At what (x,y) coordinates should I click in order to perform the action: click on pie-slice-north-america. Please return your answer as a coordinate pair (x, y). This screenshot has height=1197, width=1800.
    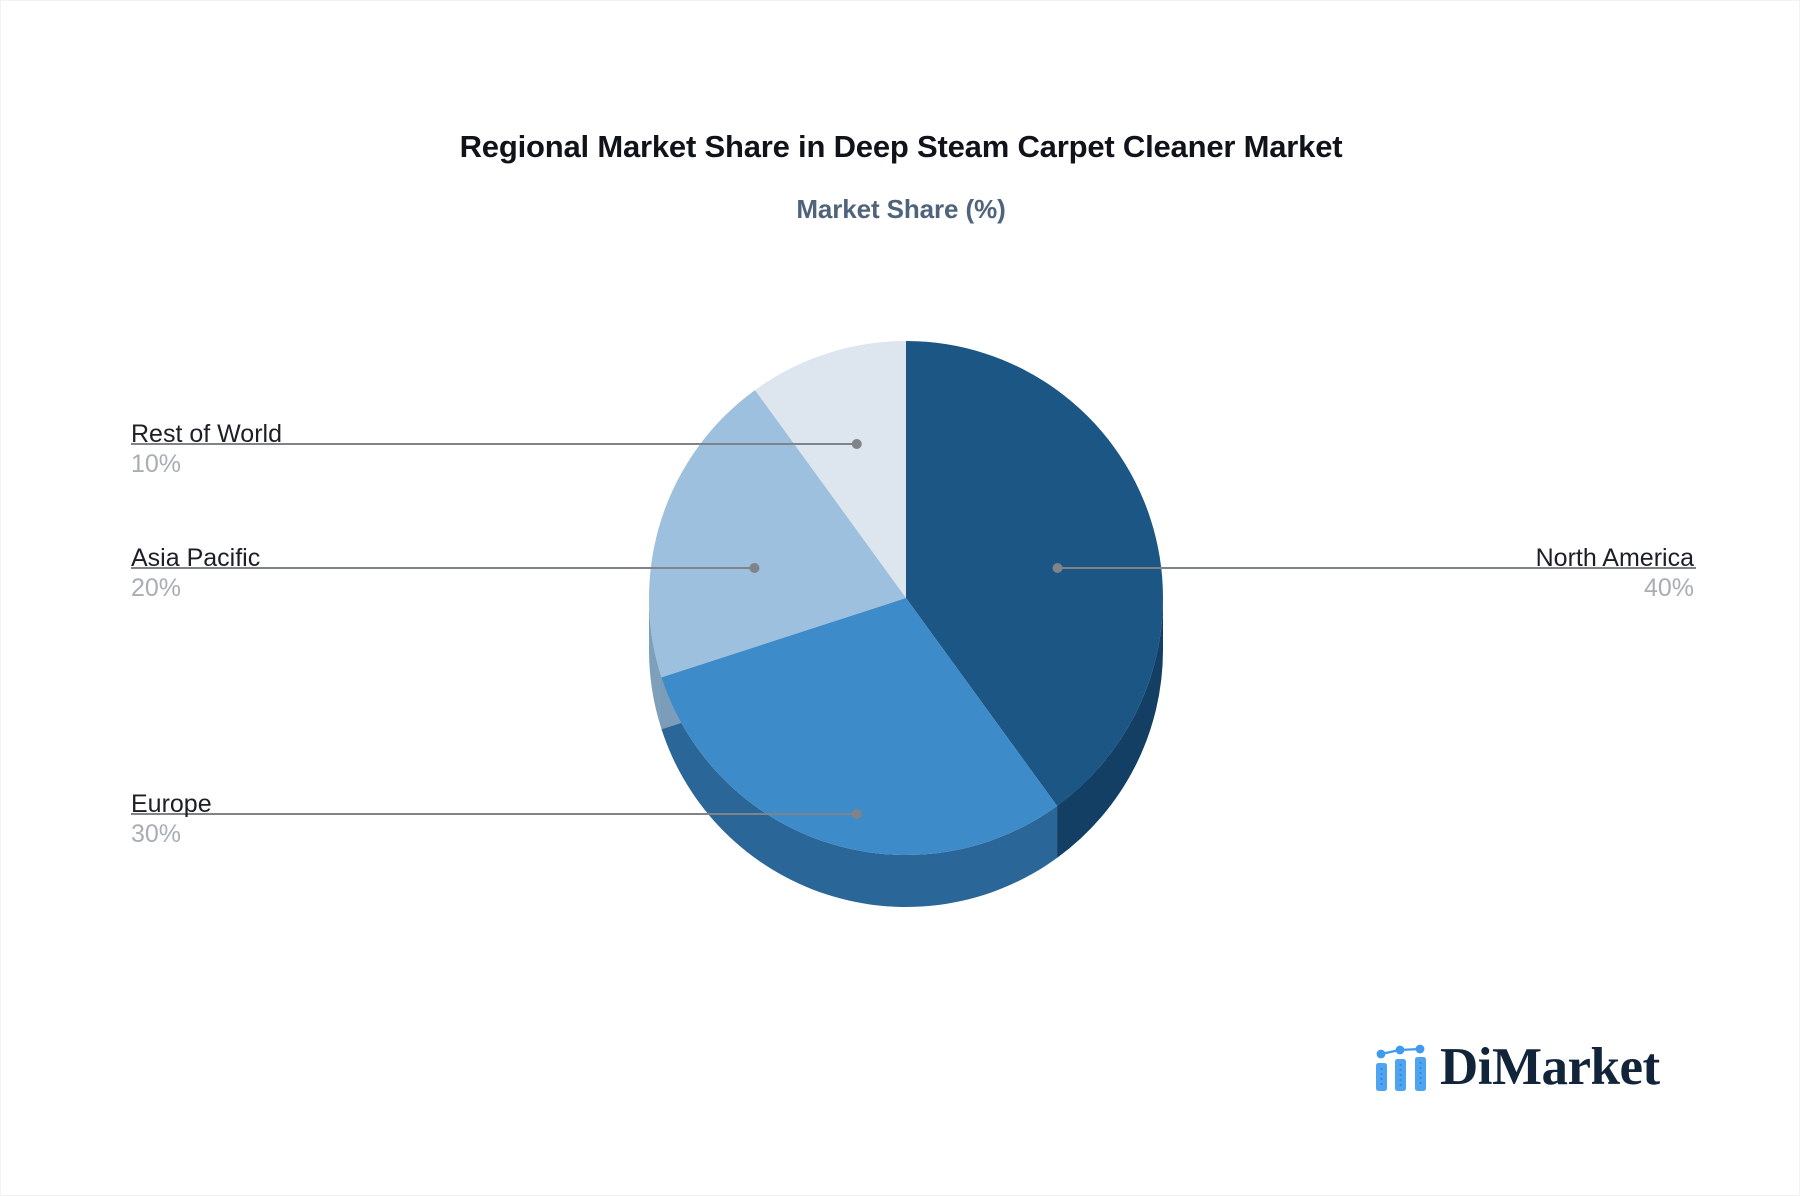
    Looking at the image, I should click on (1034, 573).